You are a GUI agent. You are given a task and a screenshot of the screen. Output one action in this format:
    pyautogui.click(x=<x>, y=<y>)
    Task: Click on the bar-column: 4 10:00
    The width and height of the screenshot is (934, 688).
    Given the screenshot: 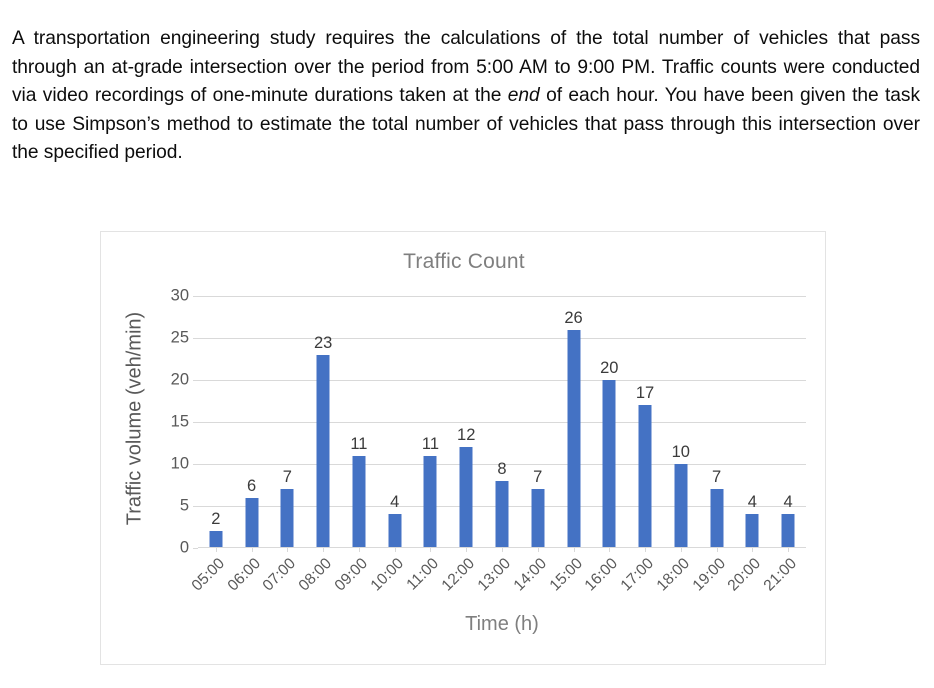 What is the action you would take?
    pyautogui.click(x=390, y=445)
    